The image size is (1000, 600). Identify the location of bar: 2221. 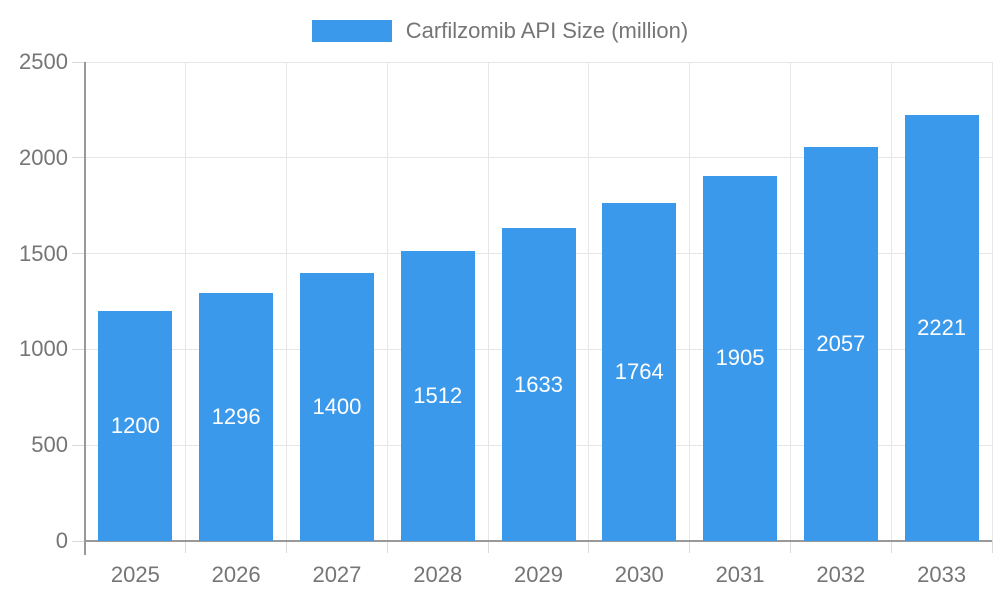
(941, 328).